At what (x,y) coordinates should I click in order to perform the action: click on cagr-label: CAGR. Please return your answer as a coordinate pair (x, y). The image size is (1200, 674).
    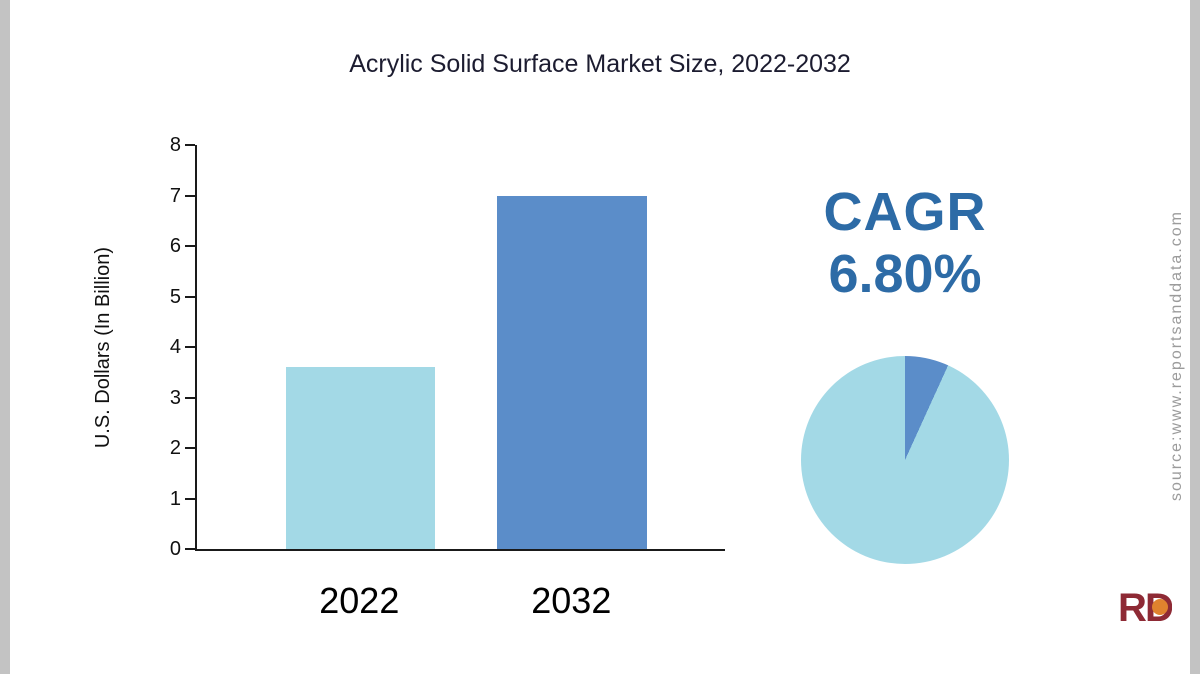
    Looking at the image, I should click on (905, 212).